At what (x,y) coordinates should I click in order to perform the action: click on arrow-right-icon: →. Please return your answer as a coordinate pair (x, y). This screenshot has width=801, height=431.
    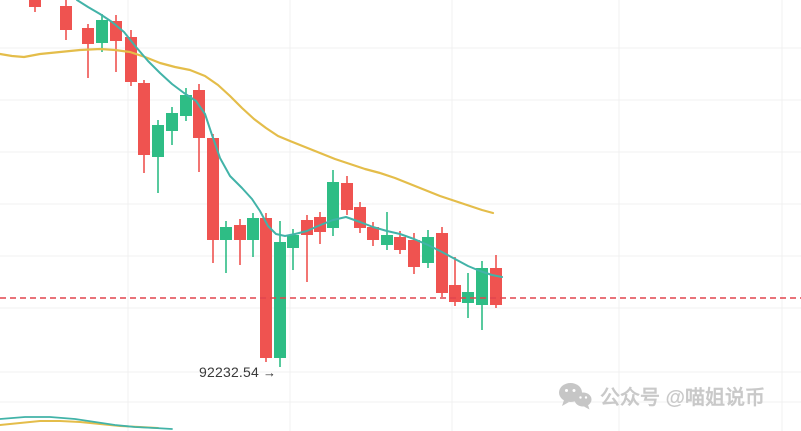
    Looking at the image, I should click on (270, 372).